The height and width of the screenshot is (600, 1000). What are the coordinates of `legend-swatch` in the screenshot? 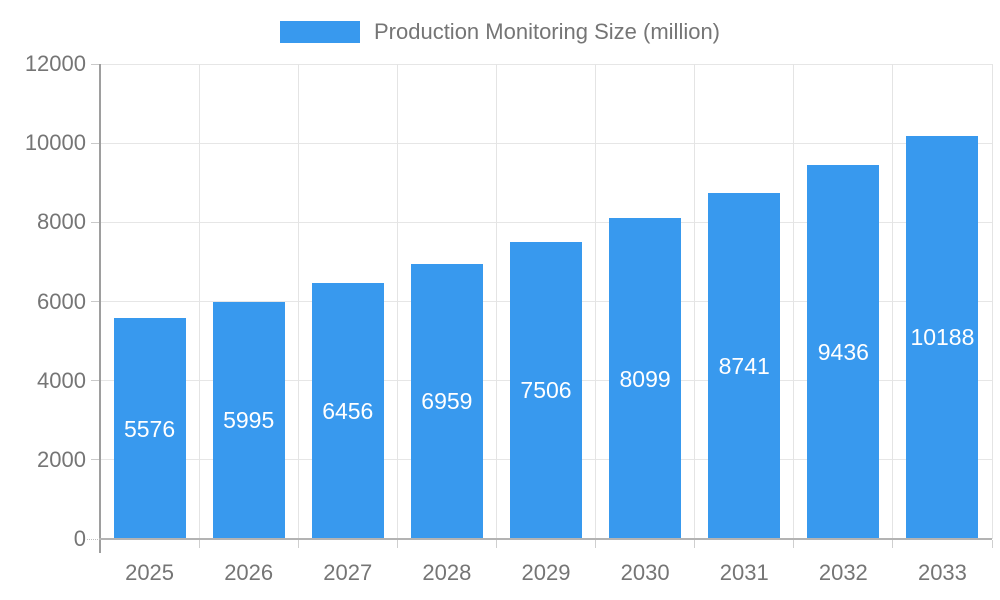 It's located at (319, 32).